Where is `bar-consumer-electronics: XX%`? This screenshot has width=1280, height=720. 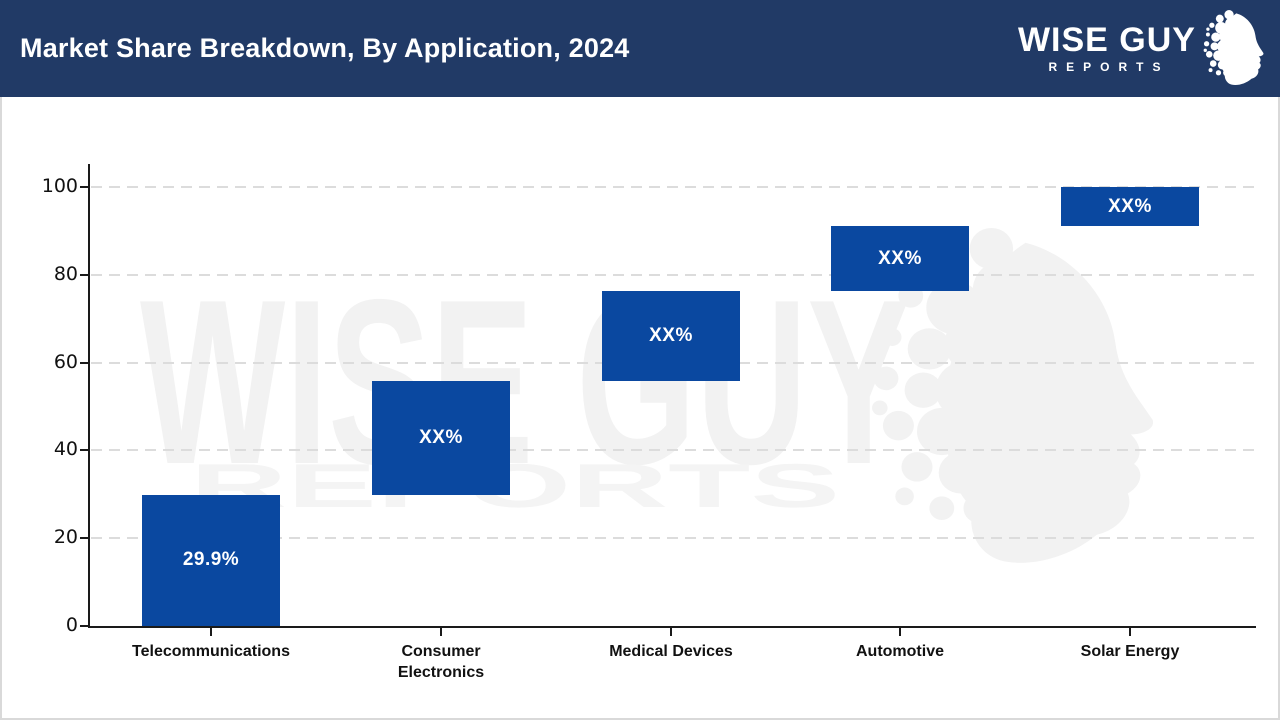 bar-consumer-electronics: XX% is located at coordinates (441, 438).